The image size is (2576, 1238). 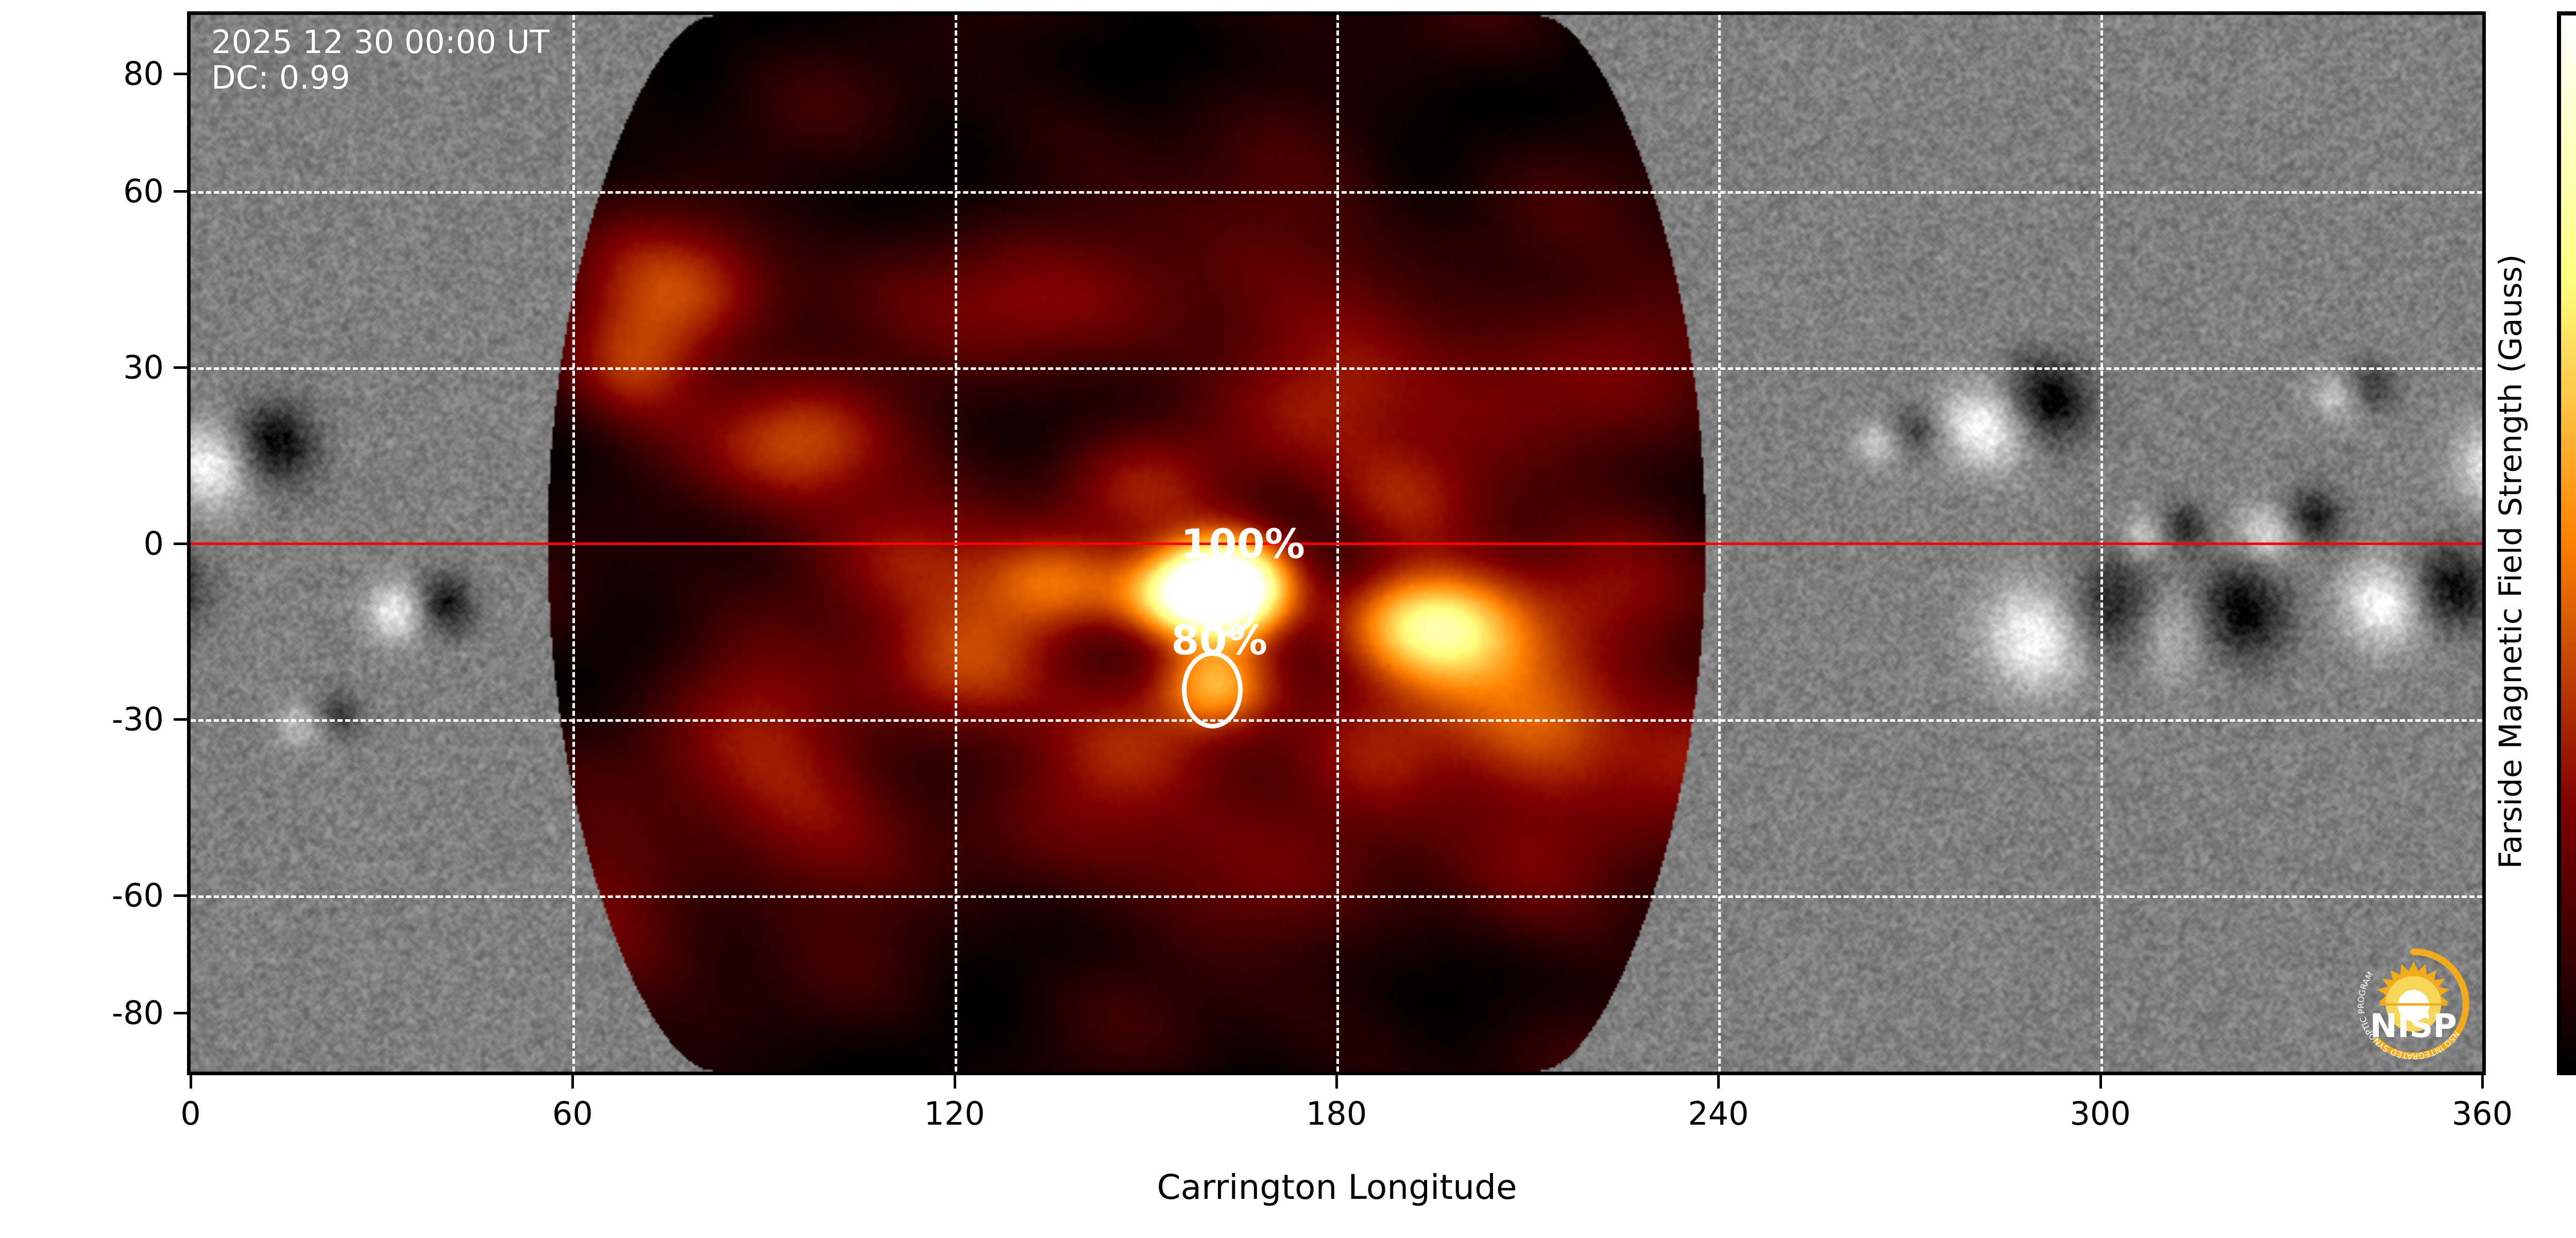 I want to click on x-tick-label-180: 180, so click(x=1337, y=1113).